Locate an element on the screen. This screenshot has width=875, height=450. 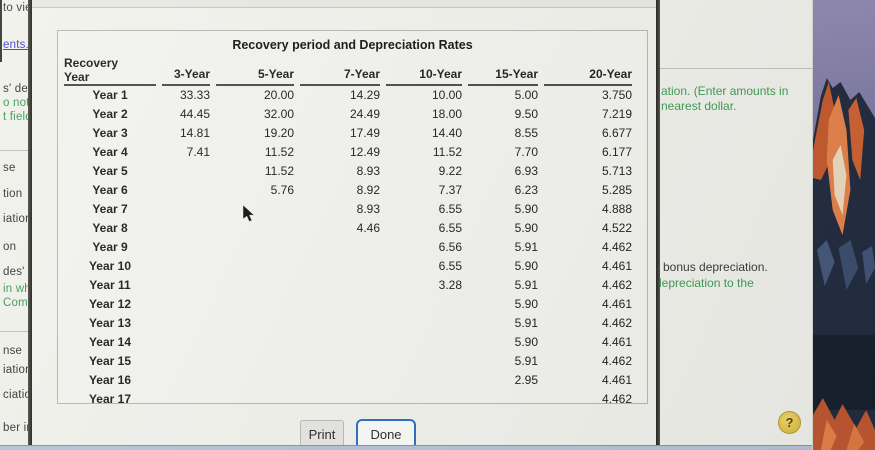
row-label: Year 15 is located at coordinates (110, 361).